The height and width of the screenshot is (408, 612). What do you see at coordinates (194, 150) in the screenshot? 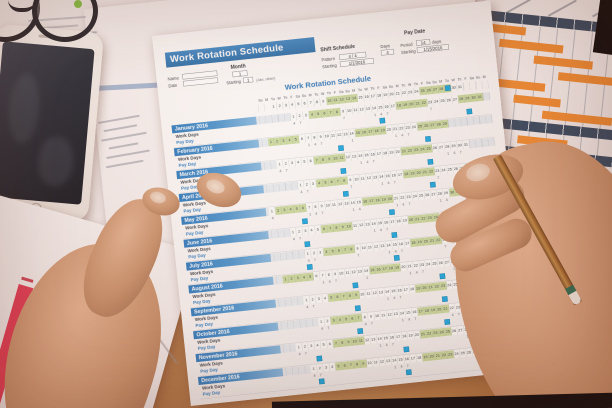
I see `month-name: February 2016` at bounding box center [194, 150].